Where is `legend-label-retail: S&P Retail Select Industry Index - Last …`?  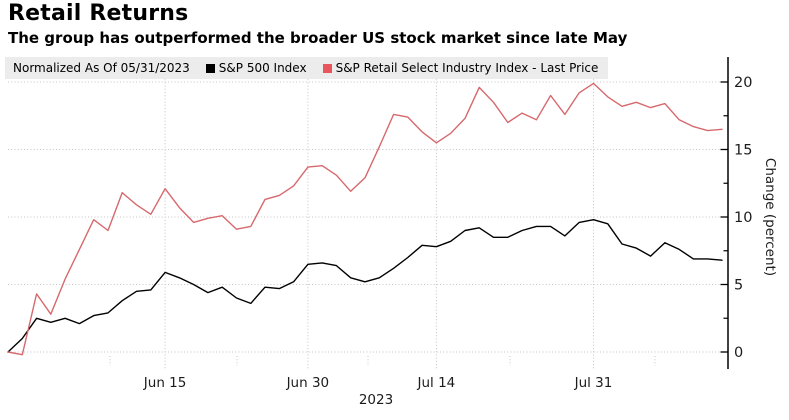 legend-label-retail: S&P Retail Select Industry Index - Last … is located at coordinates (467, 68).